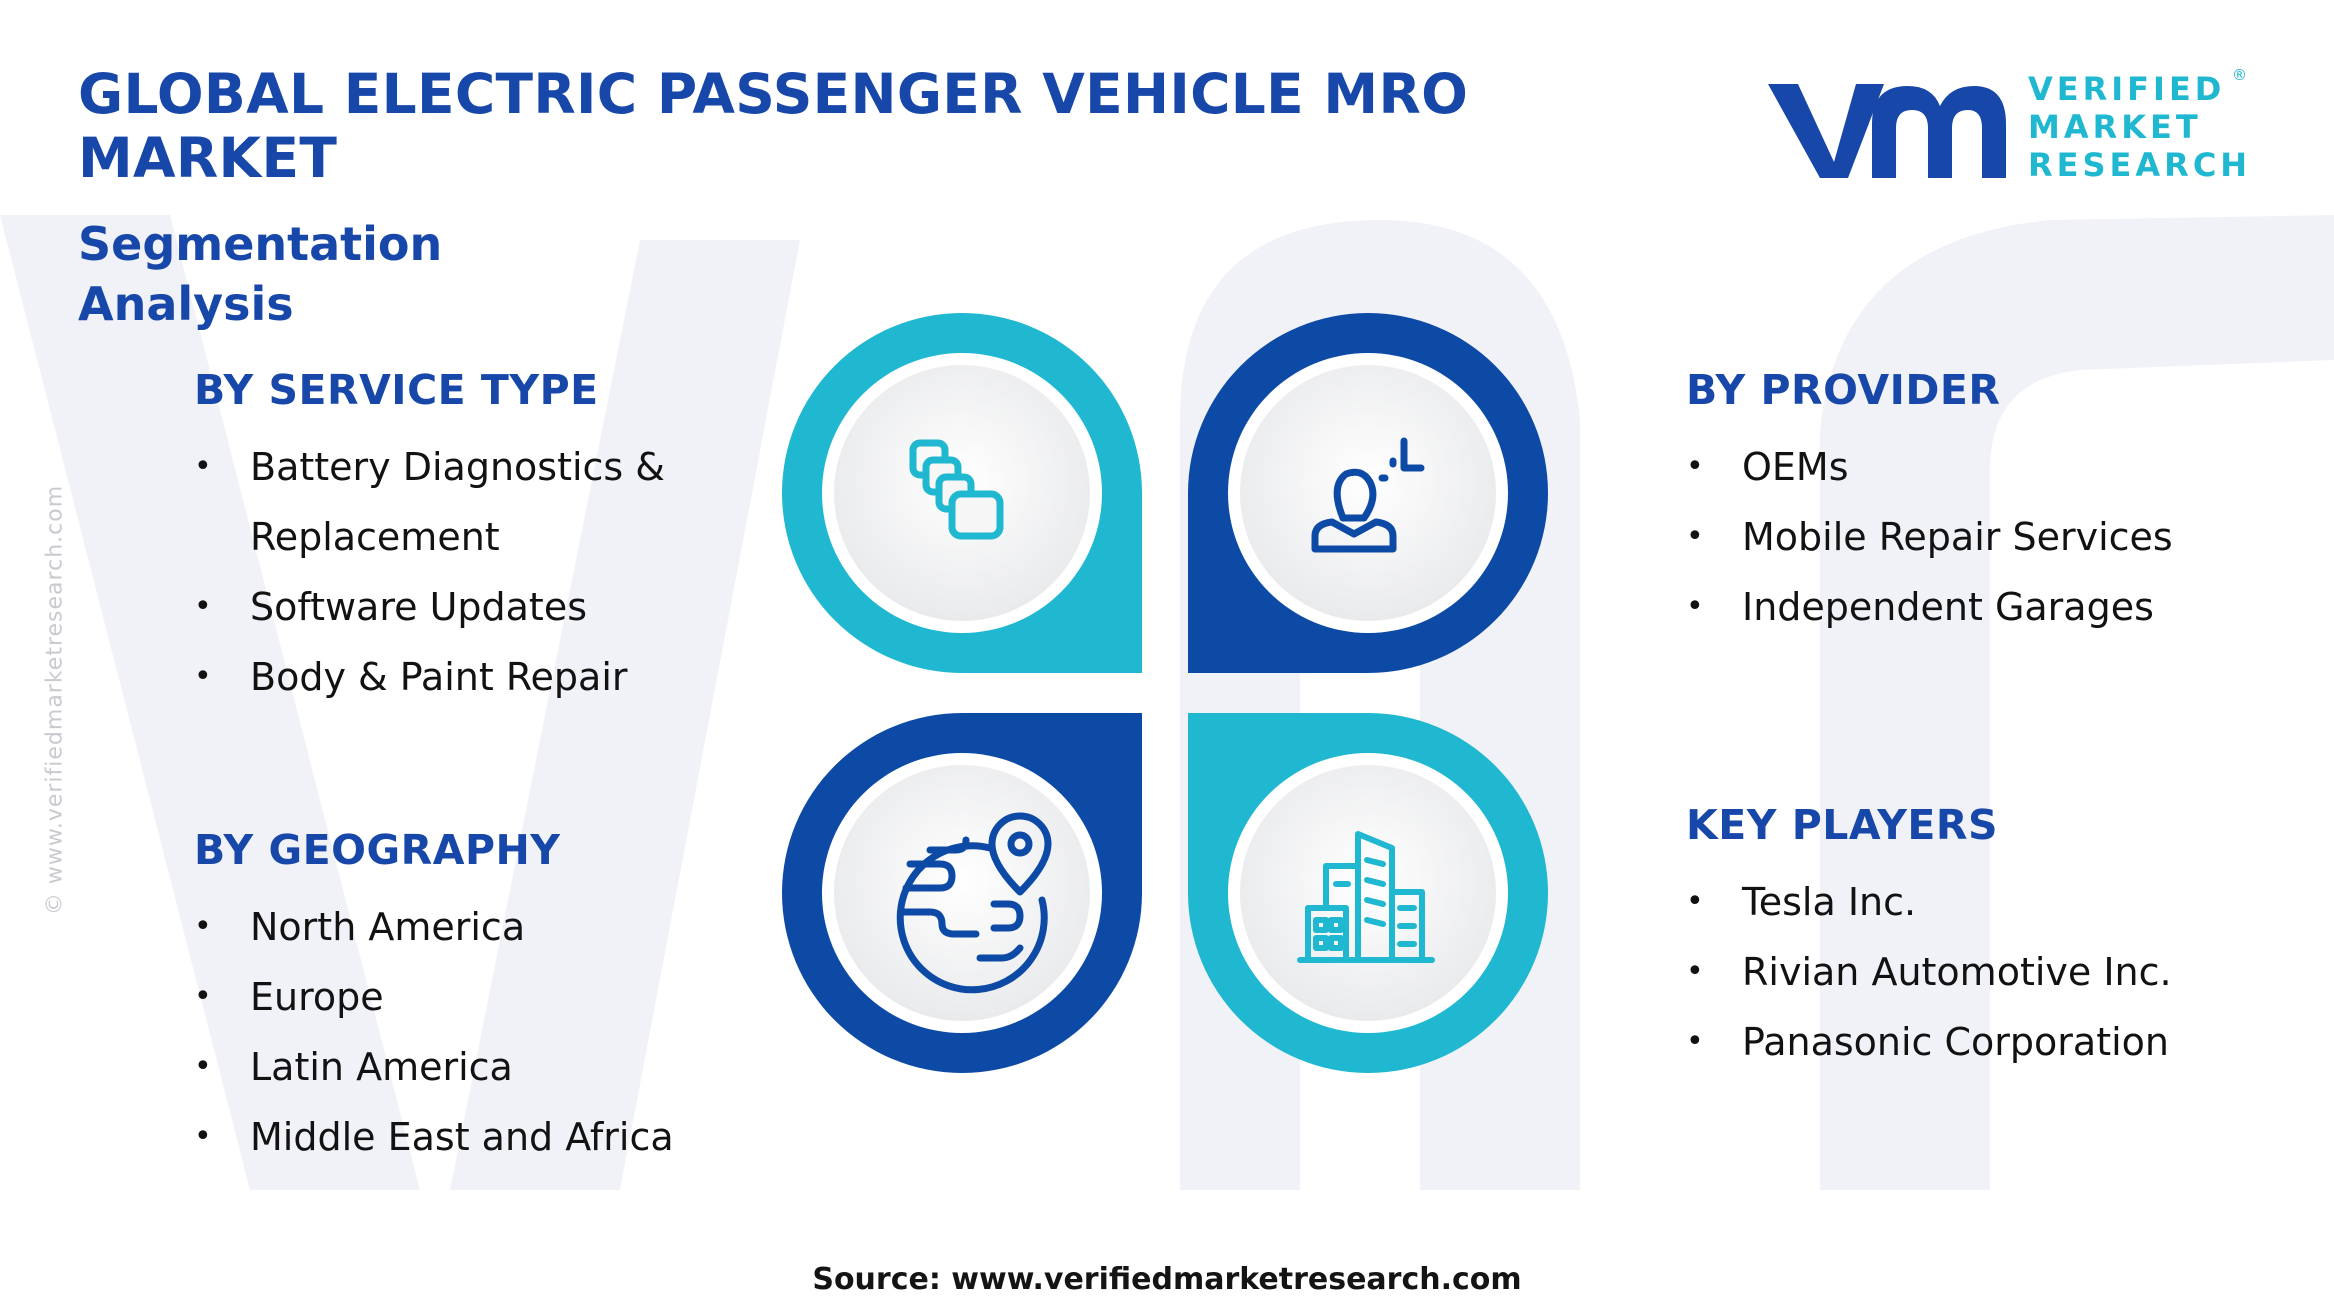 The image size is (2334, 1314). I want to click on vmr-logo-icon, so click(1887, 131).